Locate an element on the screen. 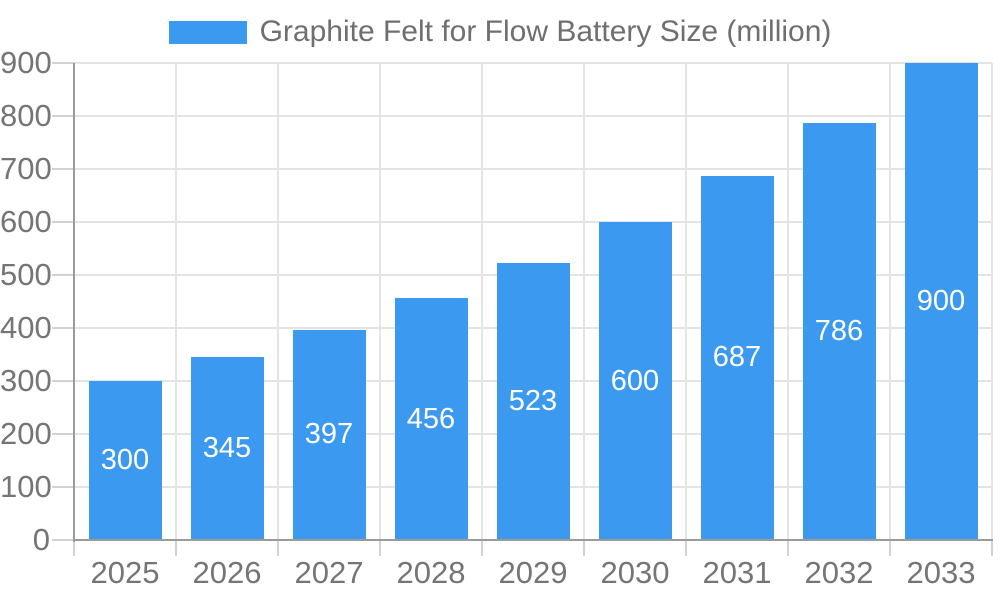 This screenshot has width=1000, height=600. bar-2025 is located at coordinates (125, 460).